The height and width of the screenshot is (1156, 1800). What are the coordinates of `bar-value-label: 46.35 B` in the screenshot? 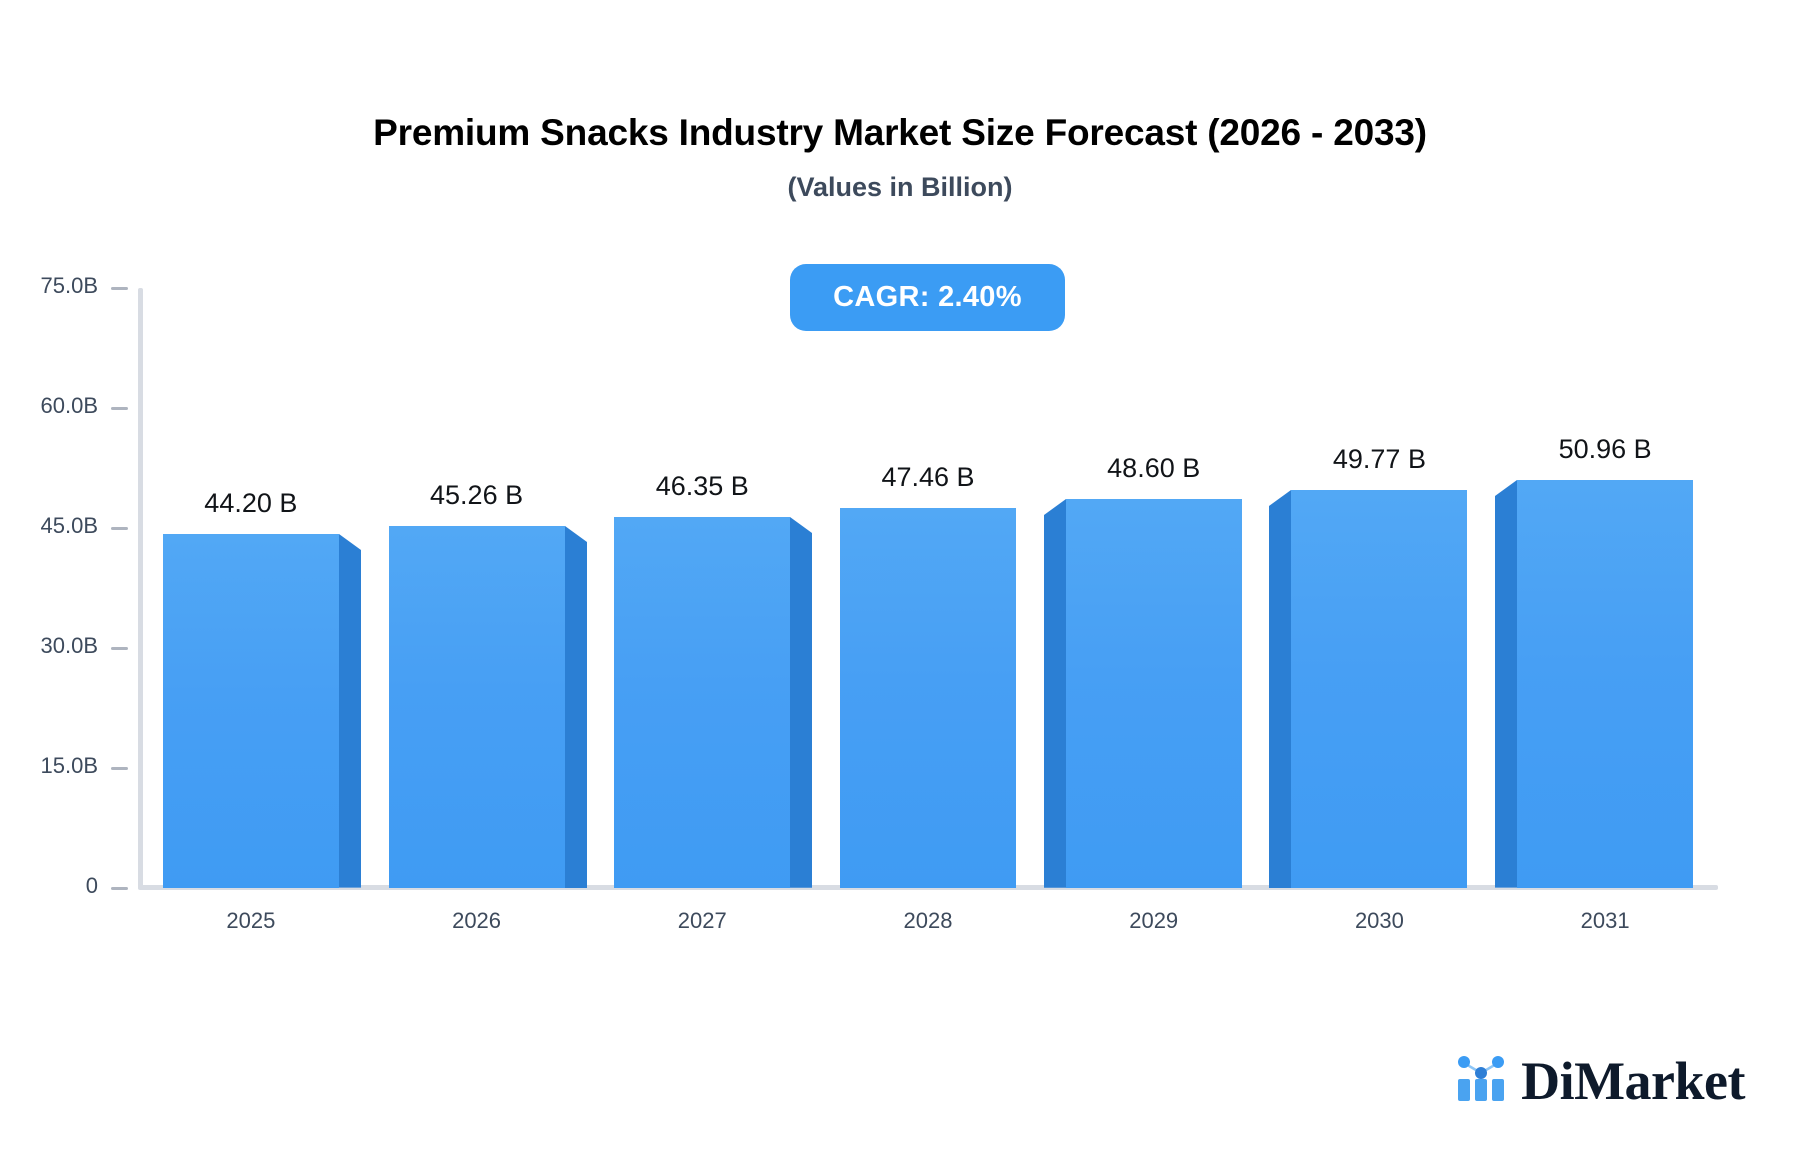 It's located at (702, 486).